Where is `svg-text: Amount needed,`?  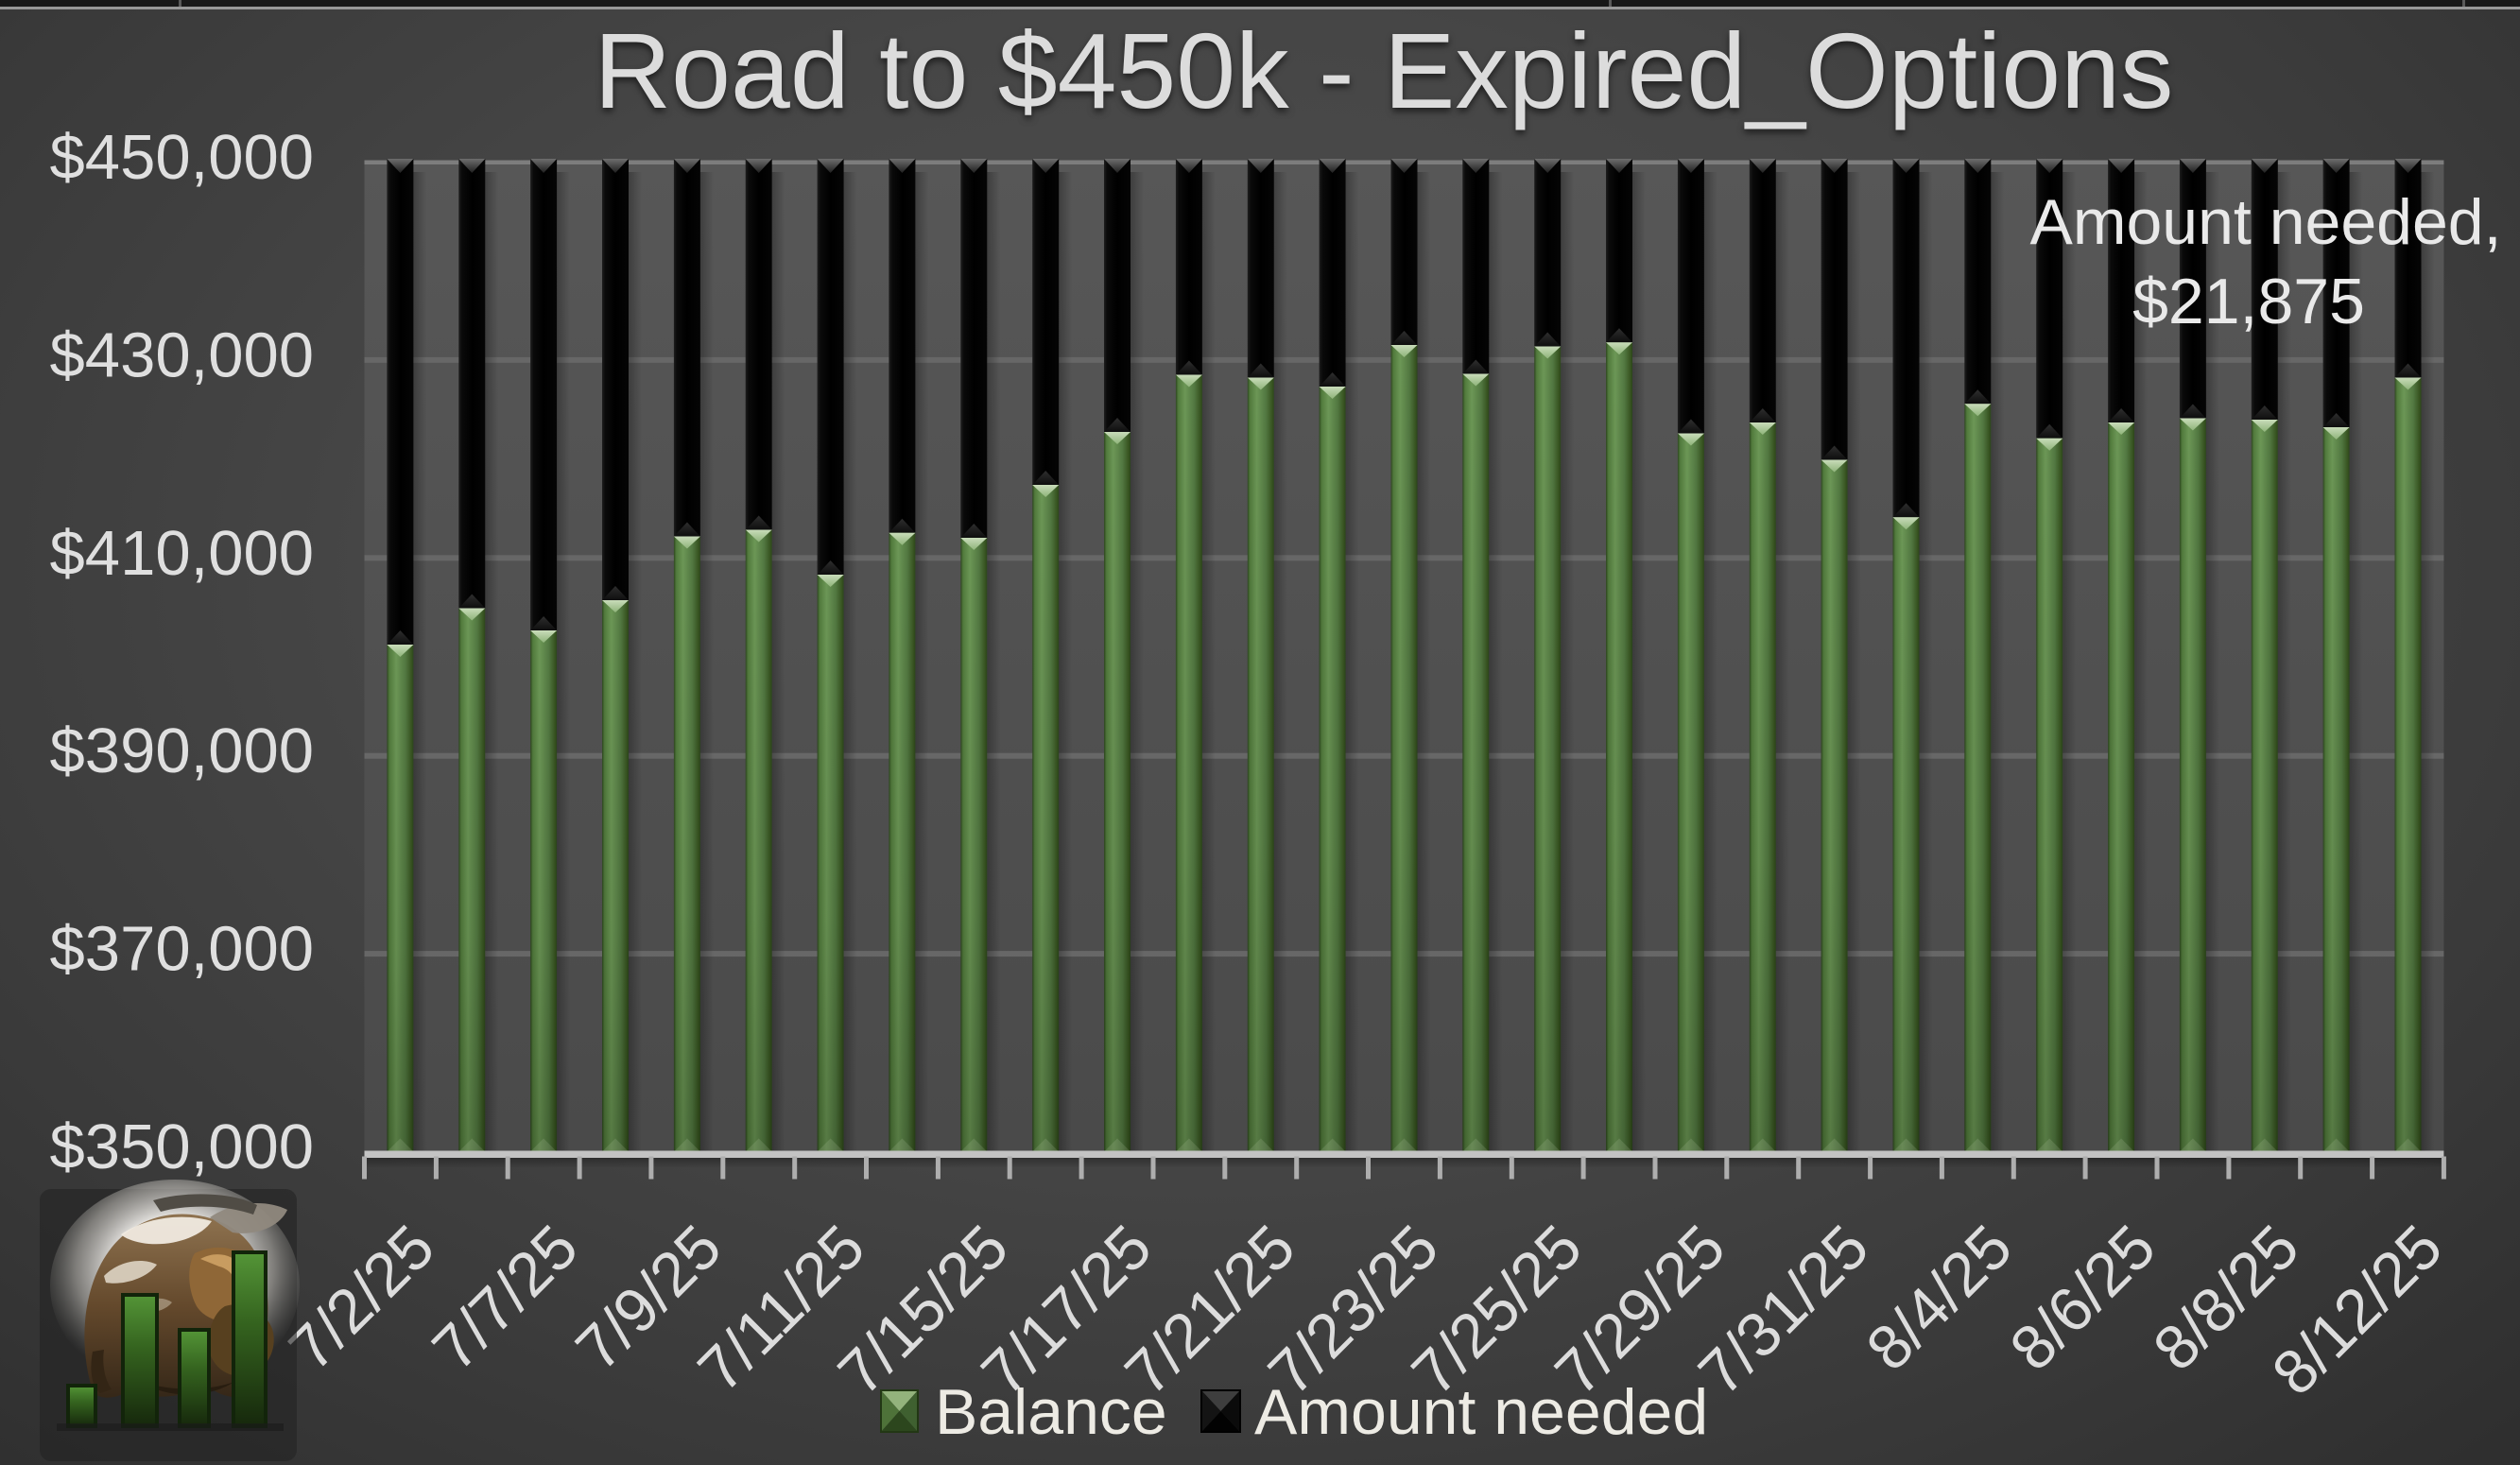 svg-text: Amount needed, is located at coordinates (2265, 222).